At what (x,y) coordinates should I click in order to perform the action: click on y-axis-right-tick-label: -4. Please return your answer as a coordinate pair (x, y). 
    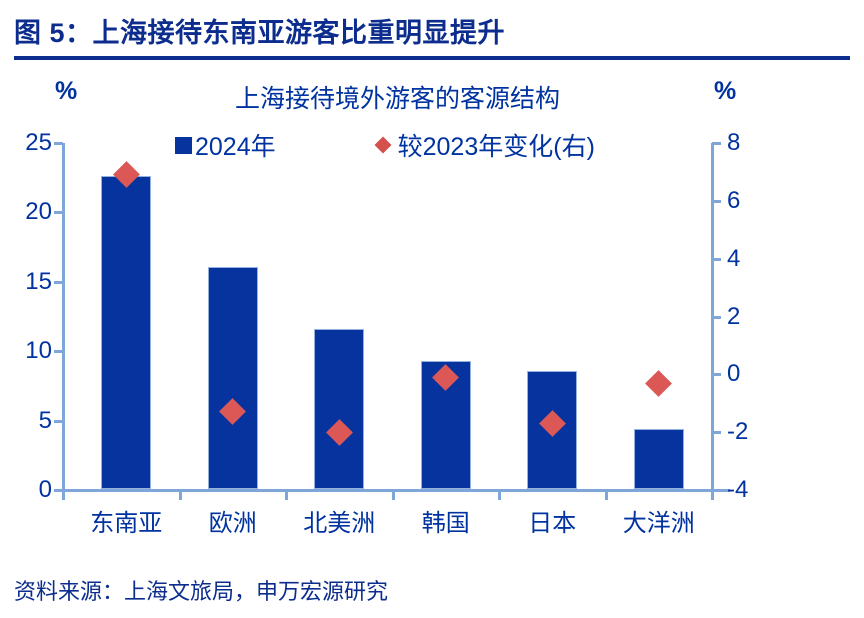
    Looking at the image, I should click on (738, 489).